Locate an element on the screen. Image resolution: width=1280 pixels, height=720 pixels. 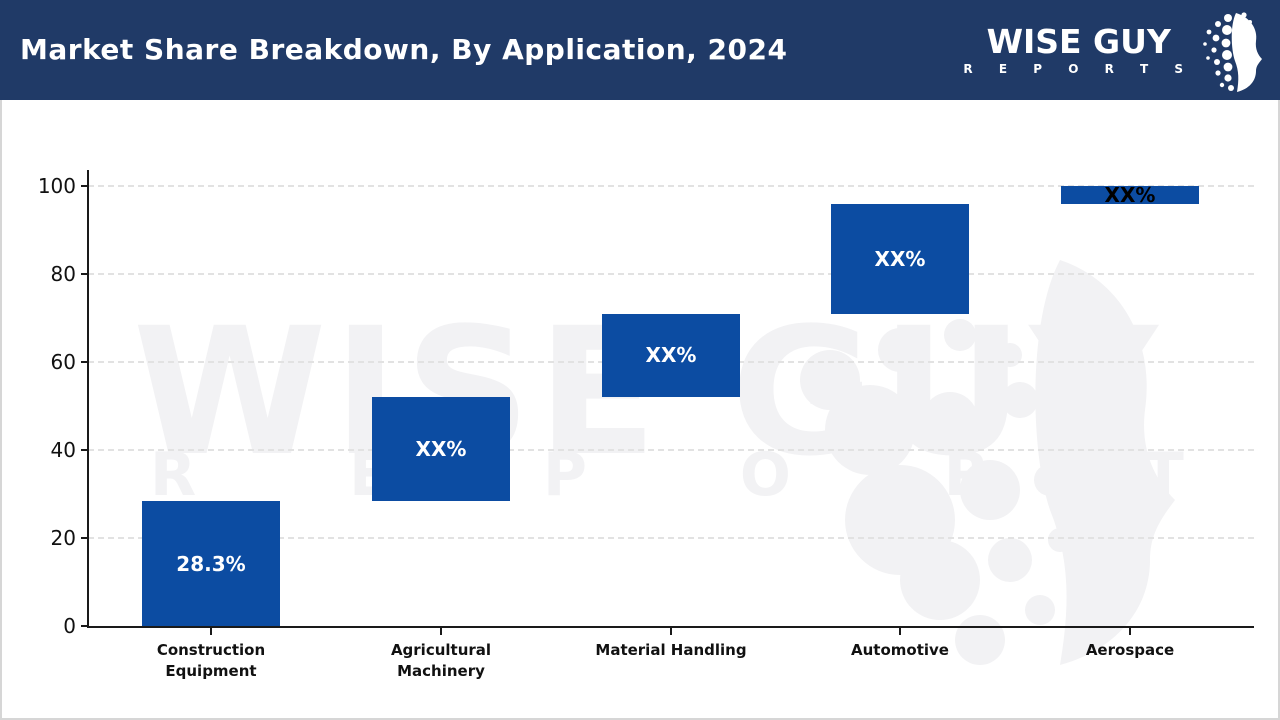
logo-wordmark: WISE GUY is located at coordinates (1078, 41).